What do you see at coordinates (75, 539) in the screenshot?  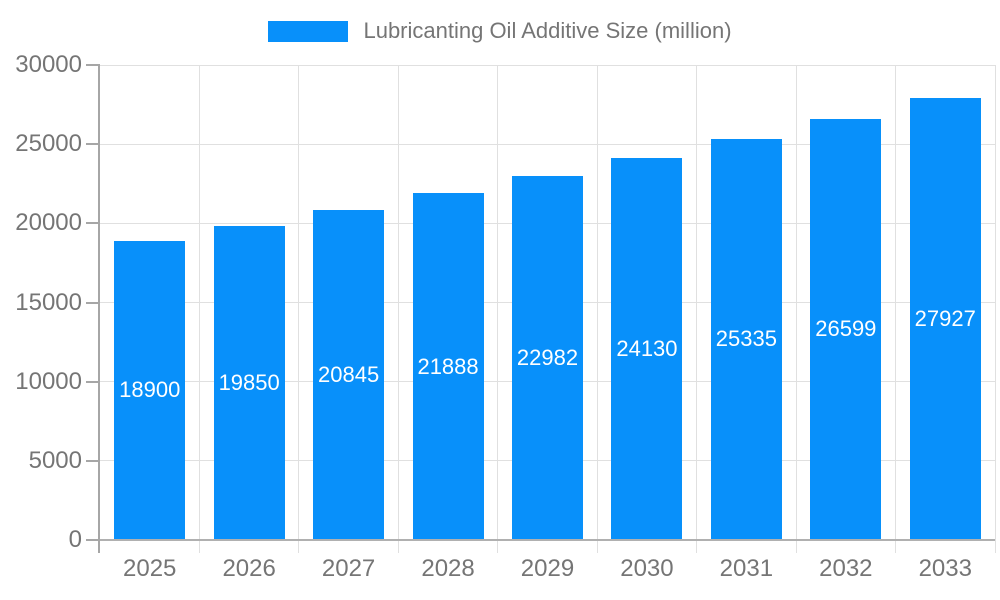 I see `y-tick-label: 0` at bounding box center [75, 539].